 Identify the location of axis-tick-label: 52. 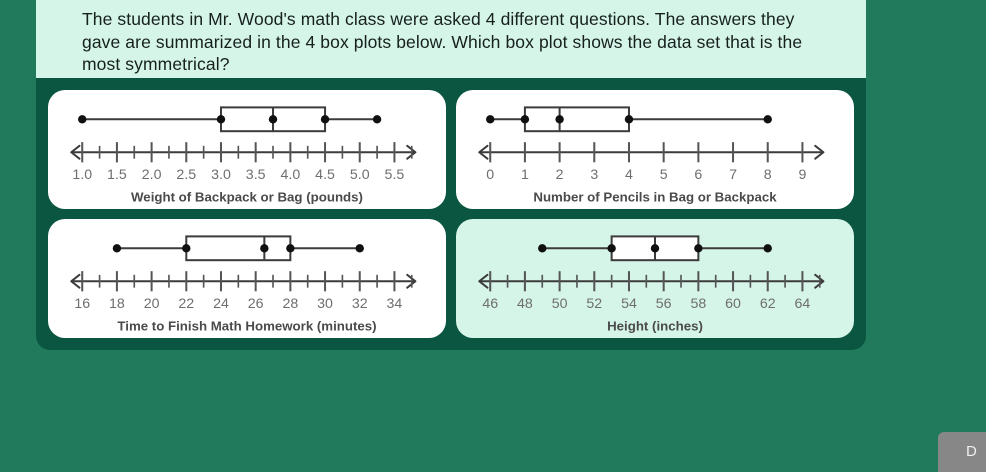
(594, 304).